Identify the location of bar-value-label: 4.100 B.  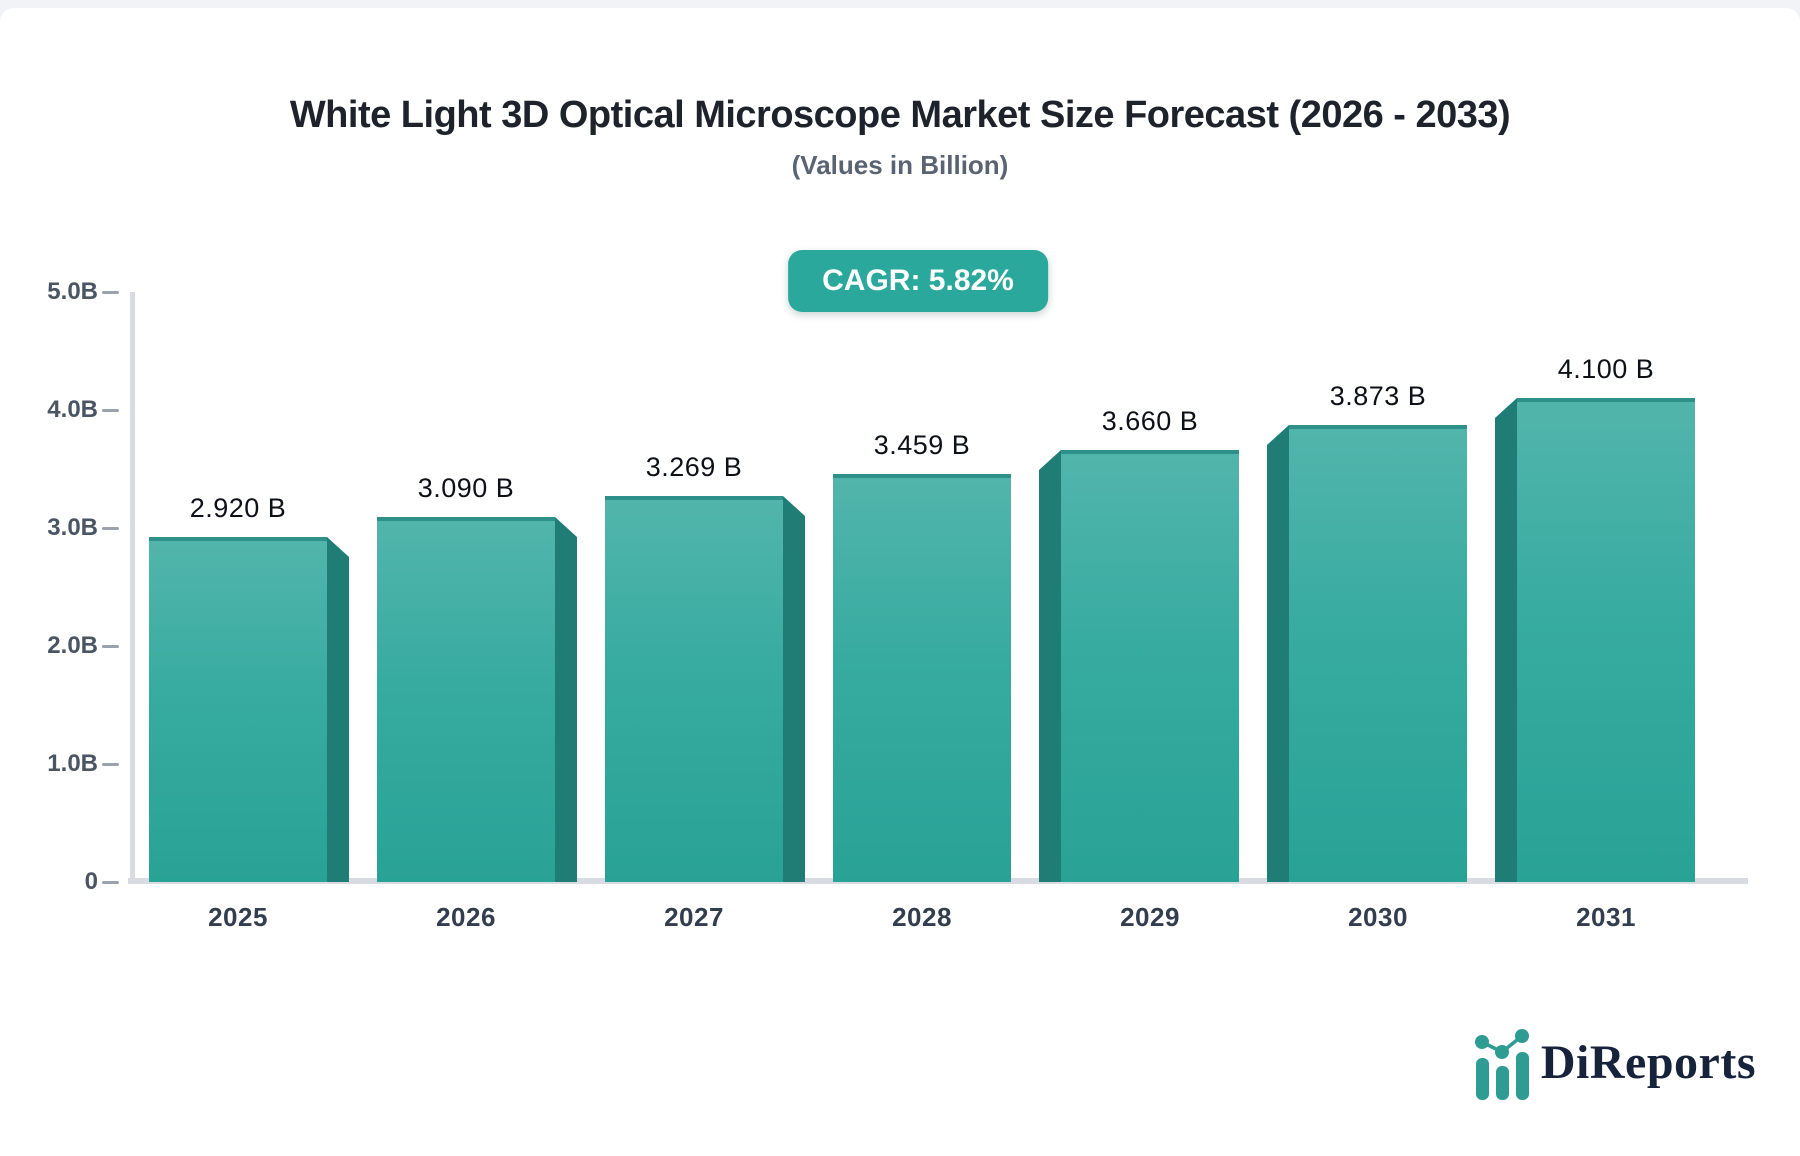
(1606, 369).